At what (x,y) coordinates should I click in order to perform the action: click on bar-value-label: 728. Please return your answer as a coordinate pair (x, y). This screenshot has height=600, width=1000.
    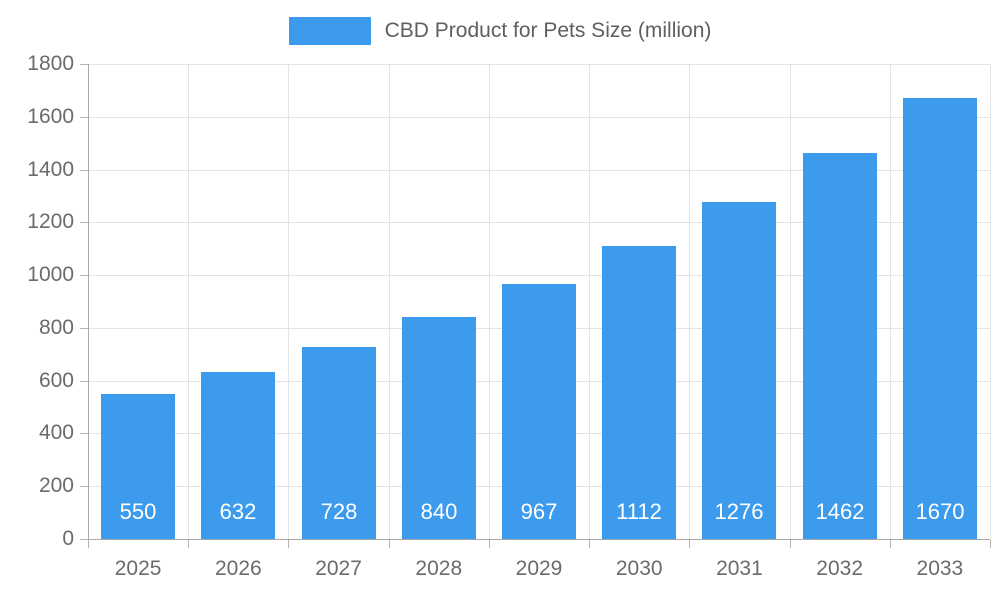
    Looking at the image, I should click on (339, 511).